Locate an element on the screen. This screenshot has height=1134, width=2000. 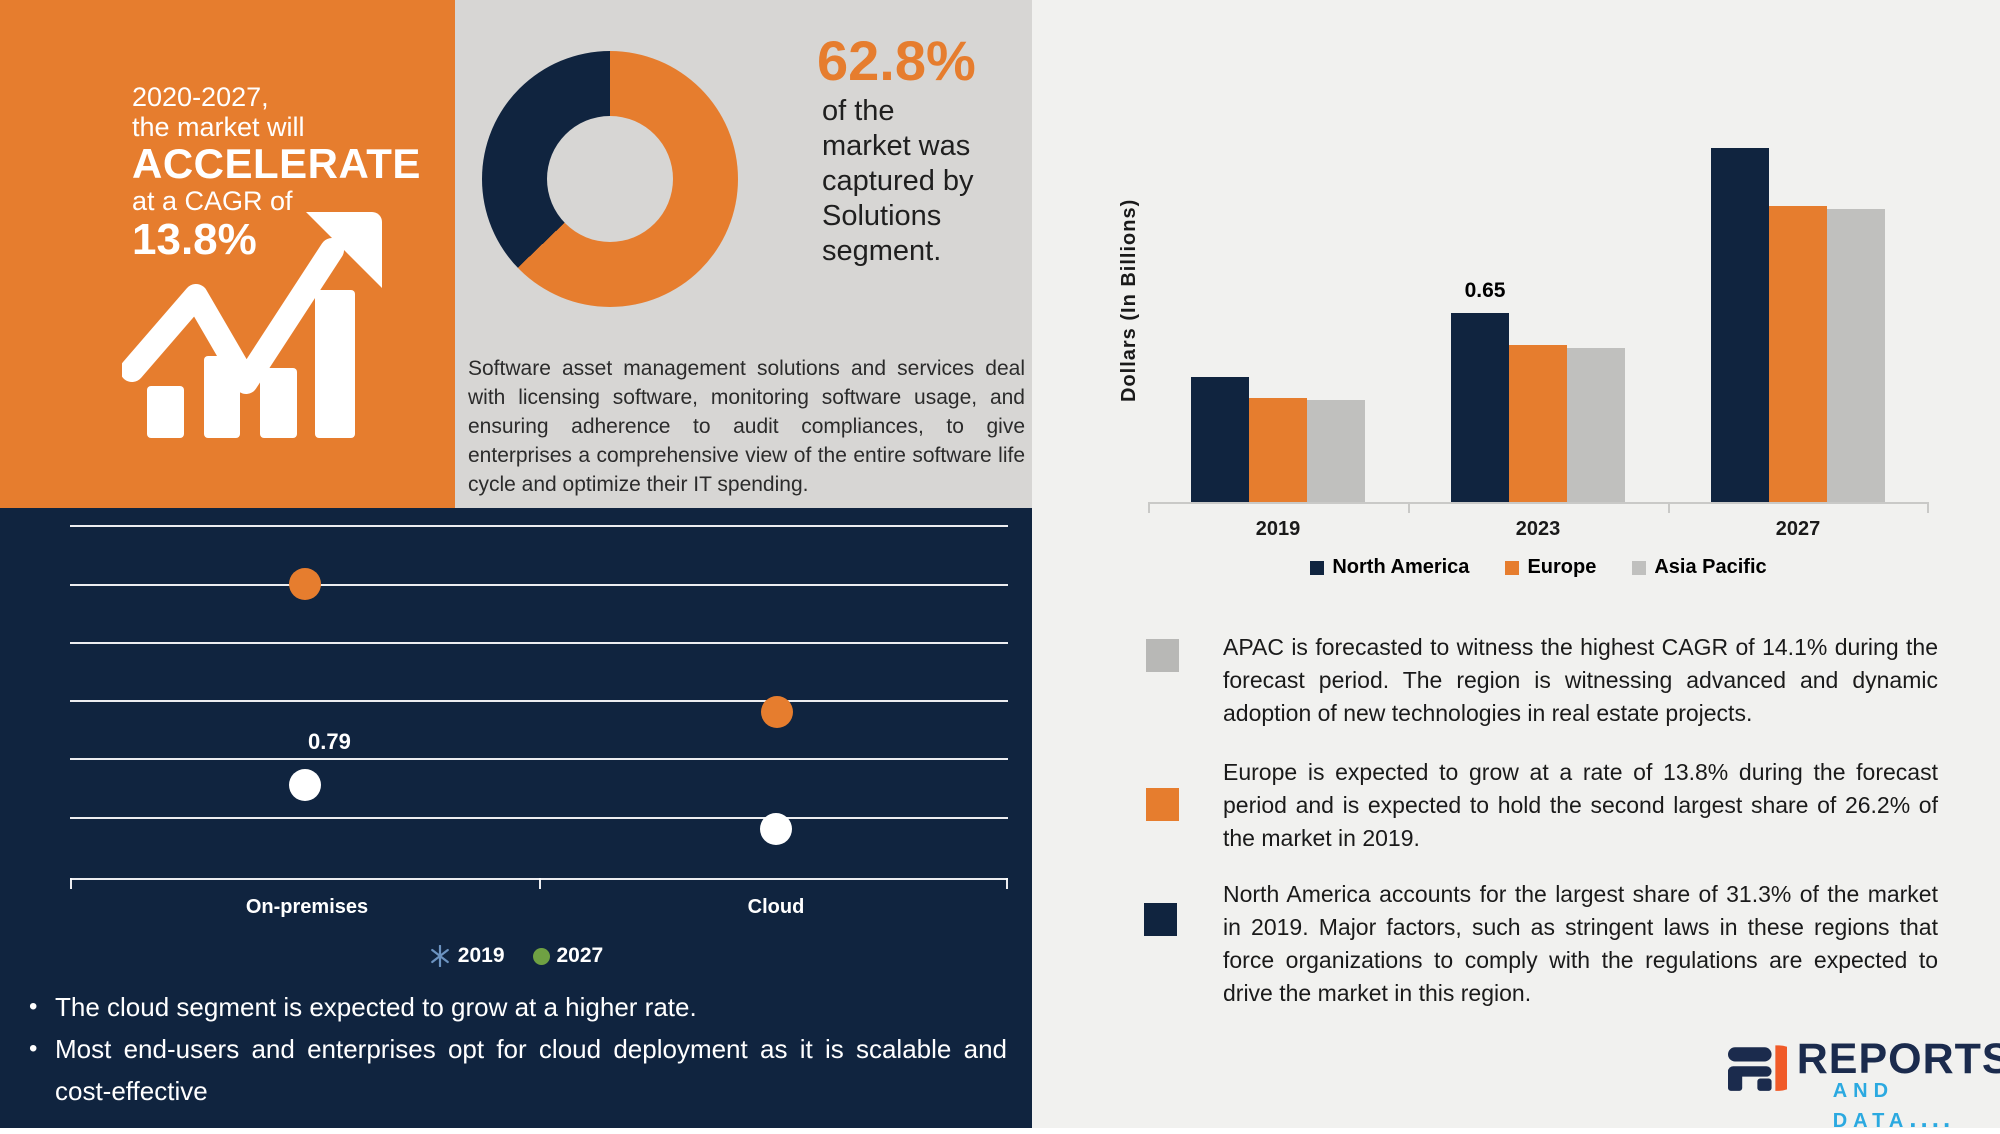
bar-group-2023 is located at coordinates (1538, 407).